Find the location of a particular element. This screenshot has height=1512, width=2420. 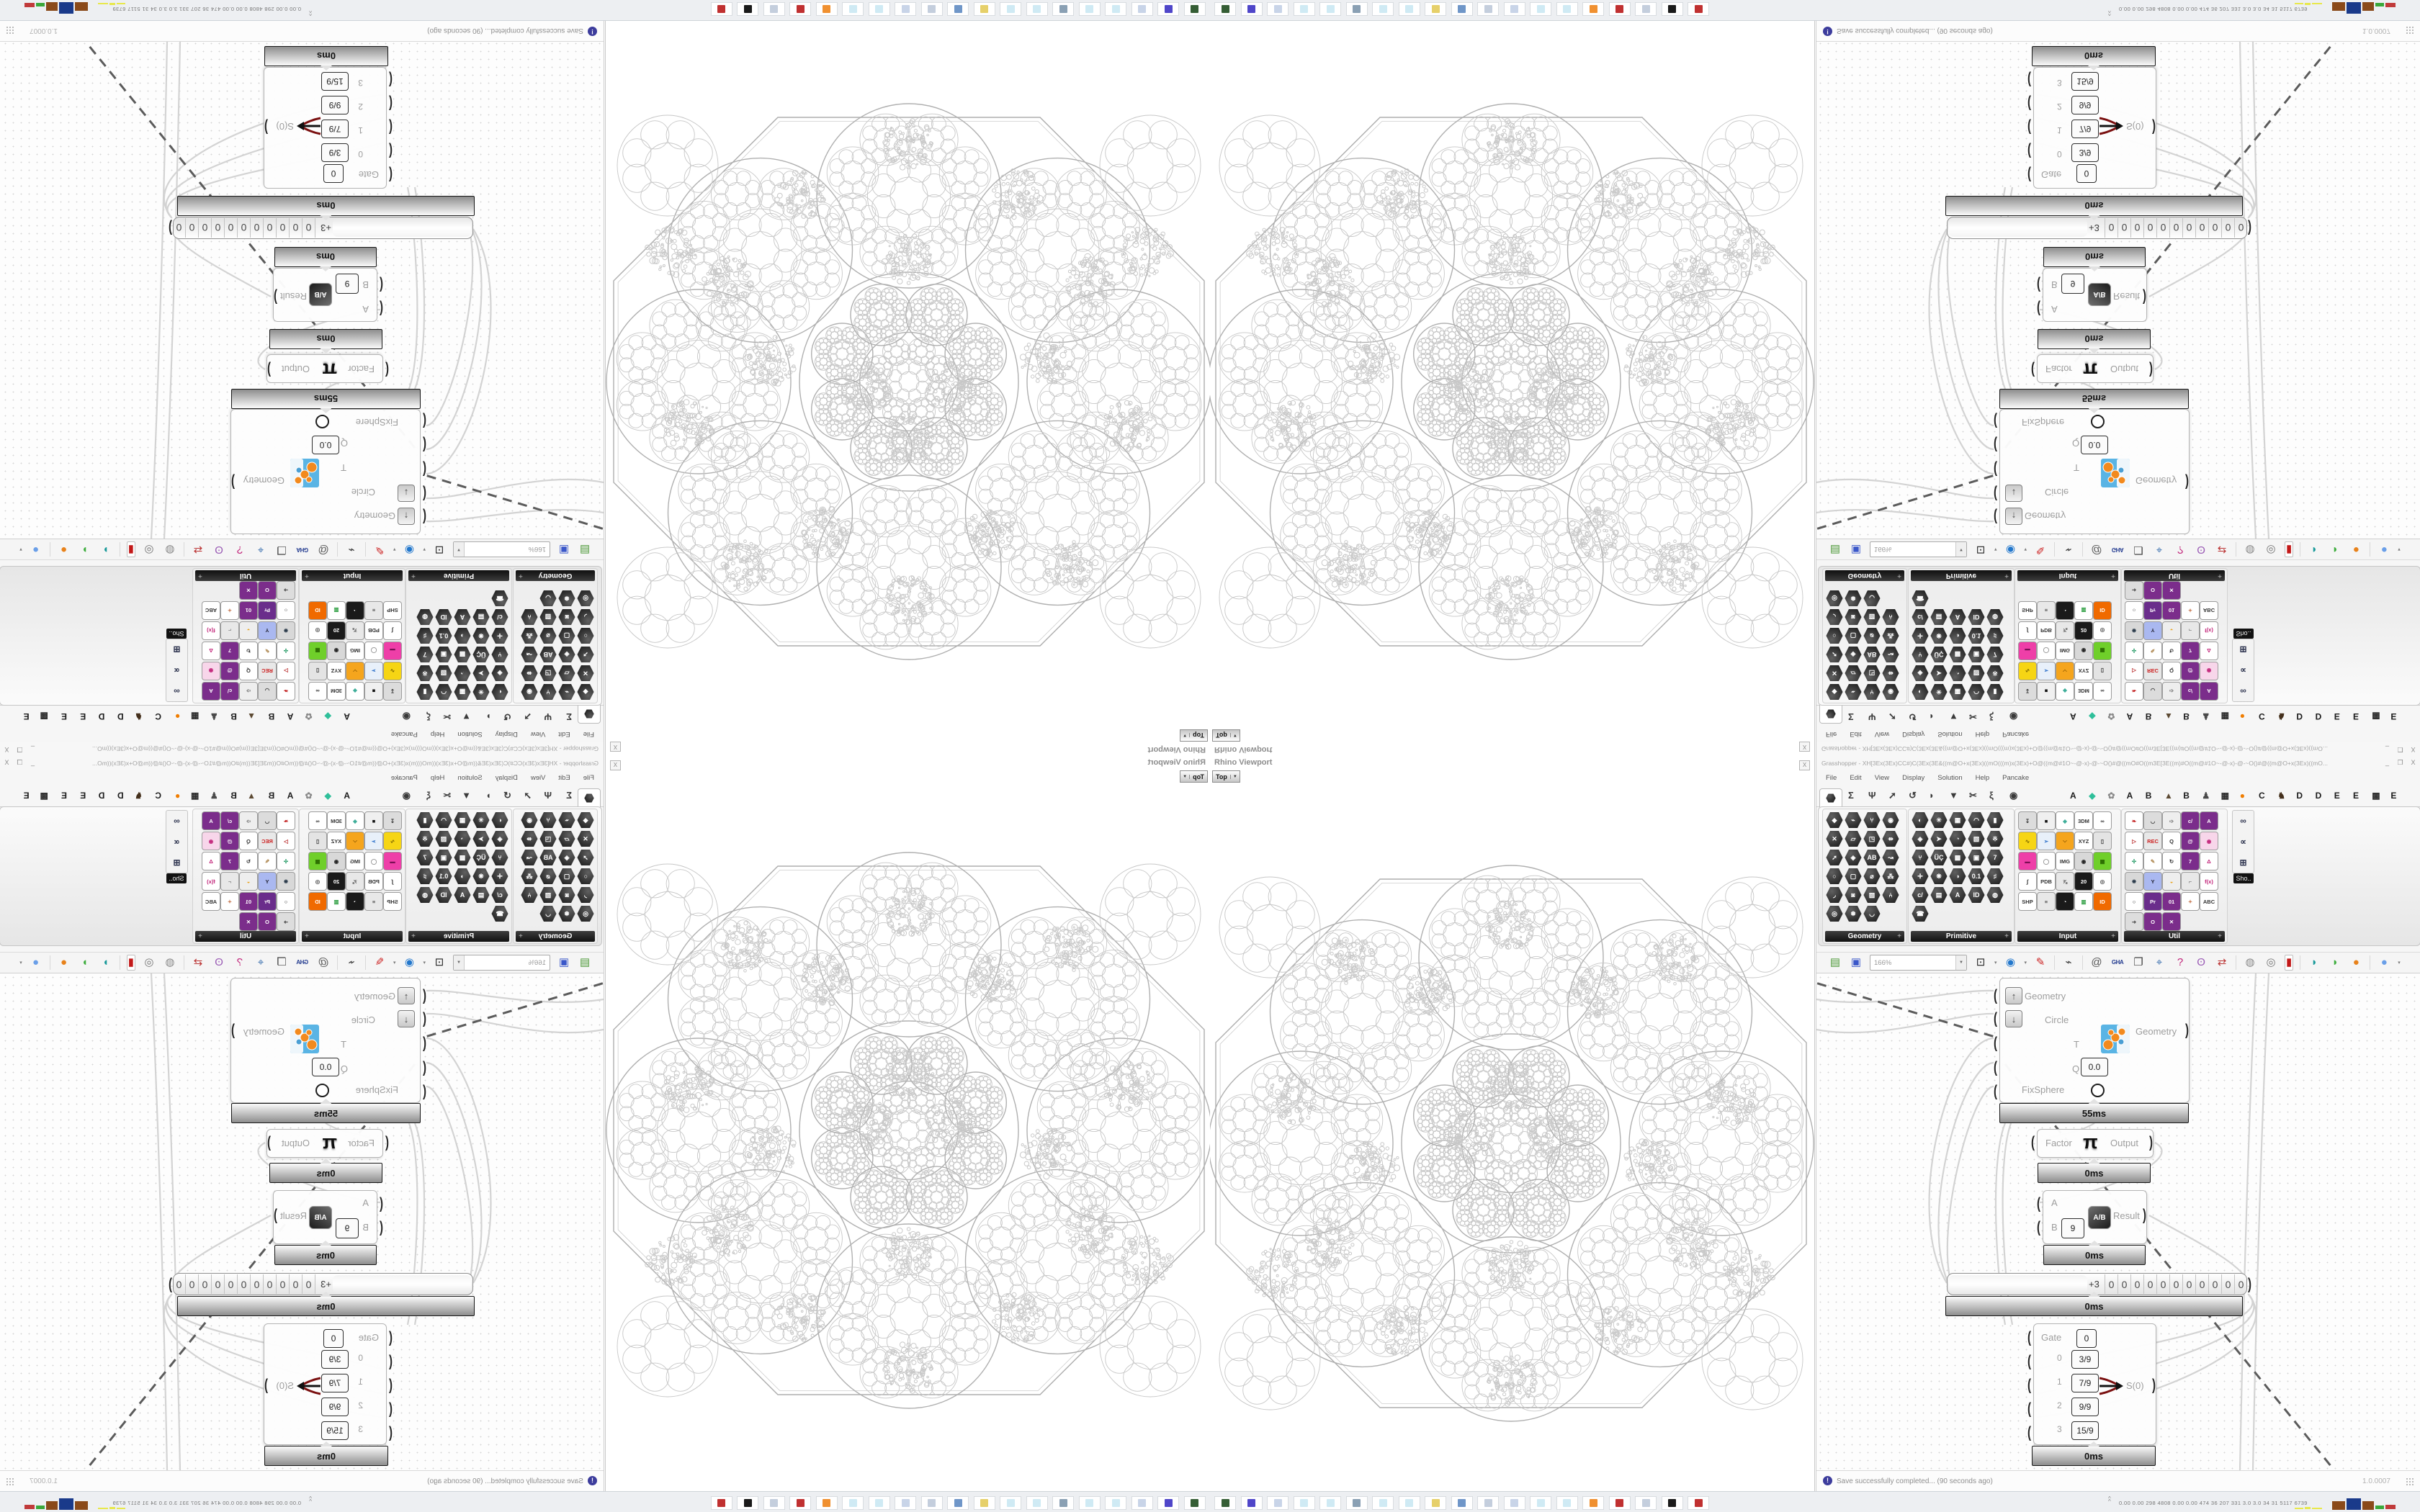

component-icon-input-9: ▯ is located at coordinates (2102, 671).